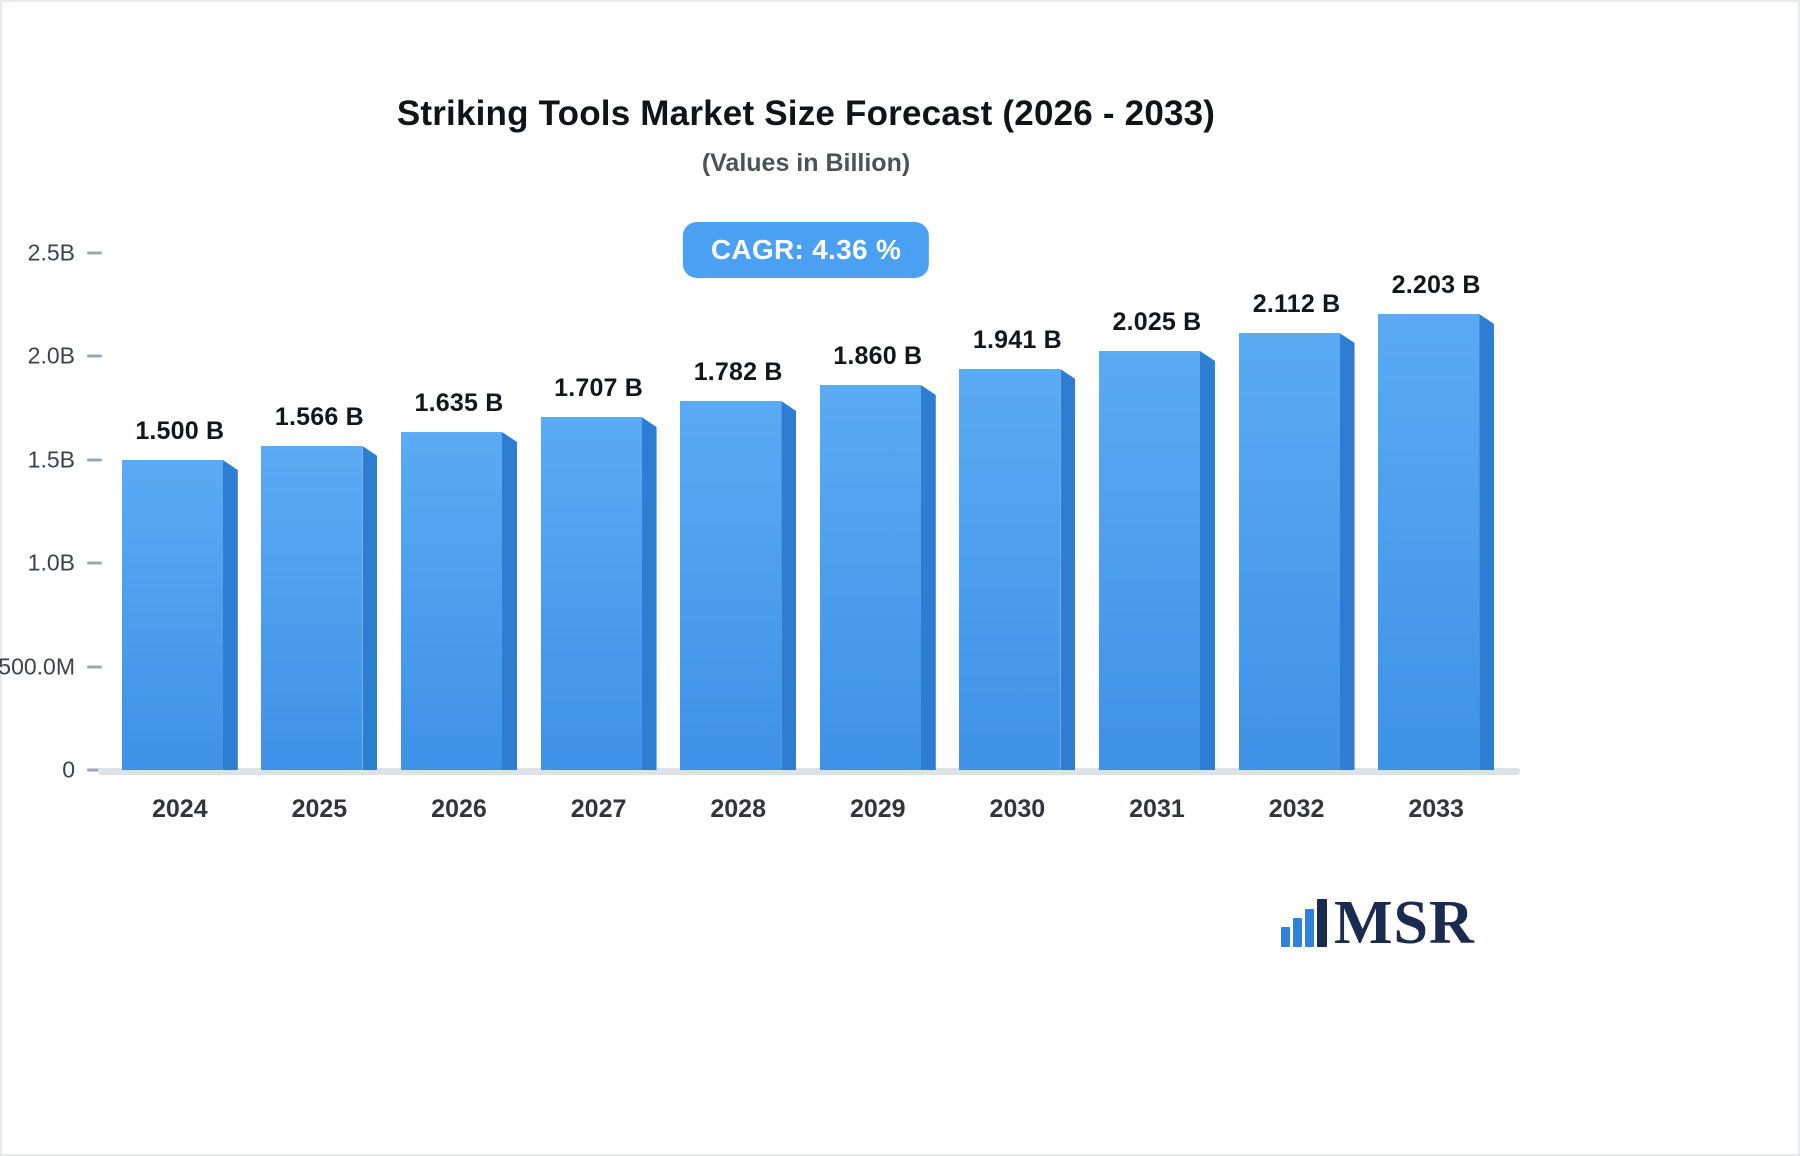 This screenshot has width=1800, height=1156. I want to click on bar-column: 1.860 B, so click(878, 556).